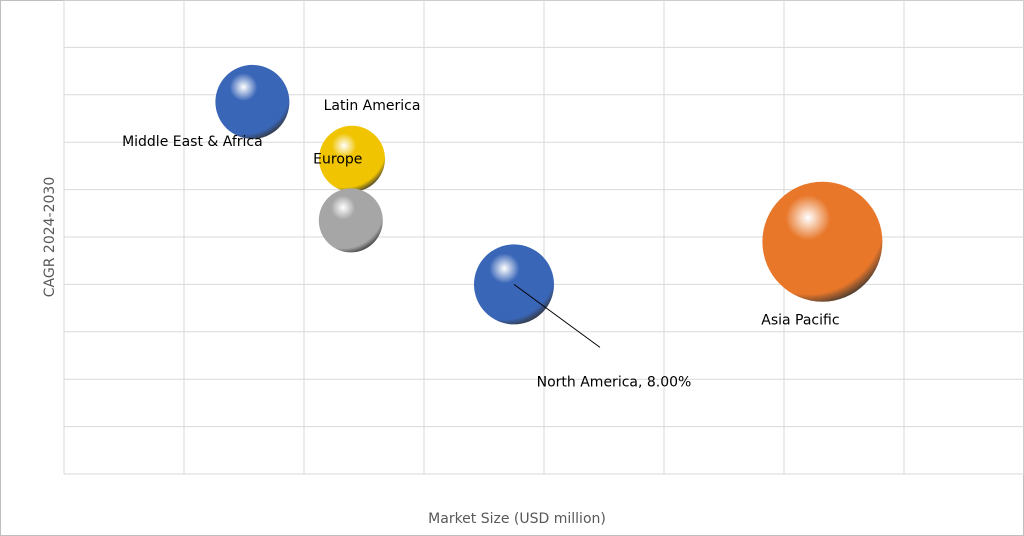  Describe the element at coordinates (557, 315) in the screenshot. I see `leader-line` at that location.